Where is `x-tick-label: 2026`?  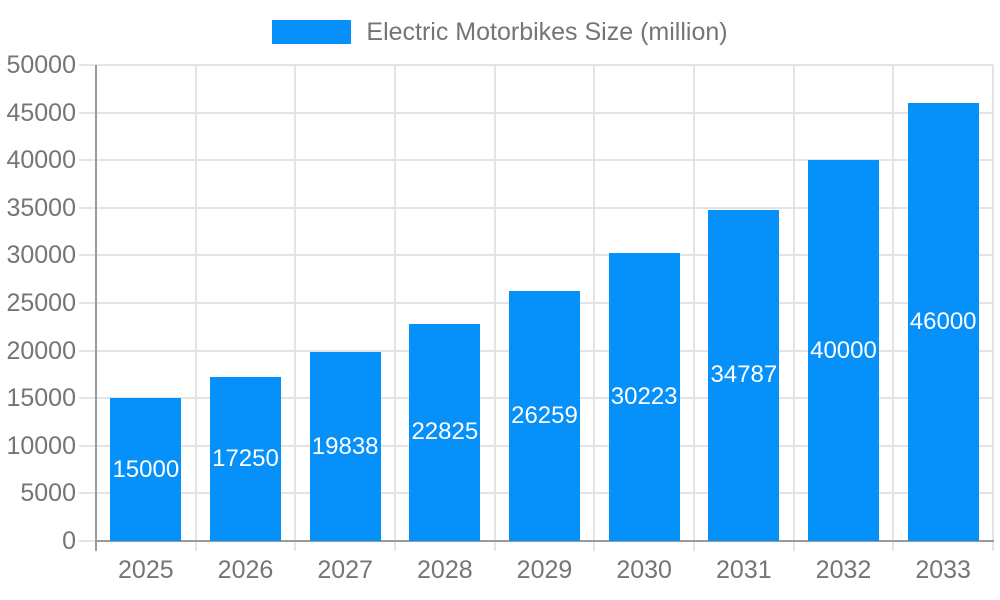 x-tick-label: 2026 is located at coordinates (245, 570).